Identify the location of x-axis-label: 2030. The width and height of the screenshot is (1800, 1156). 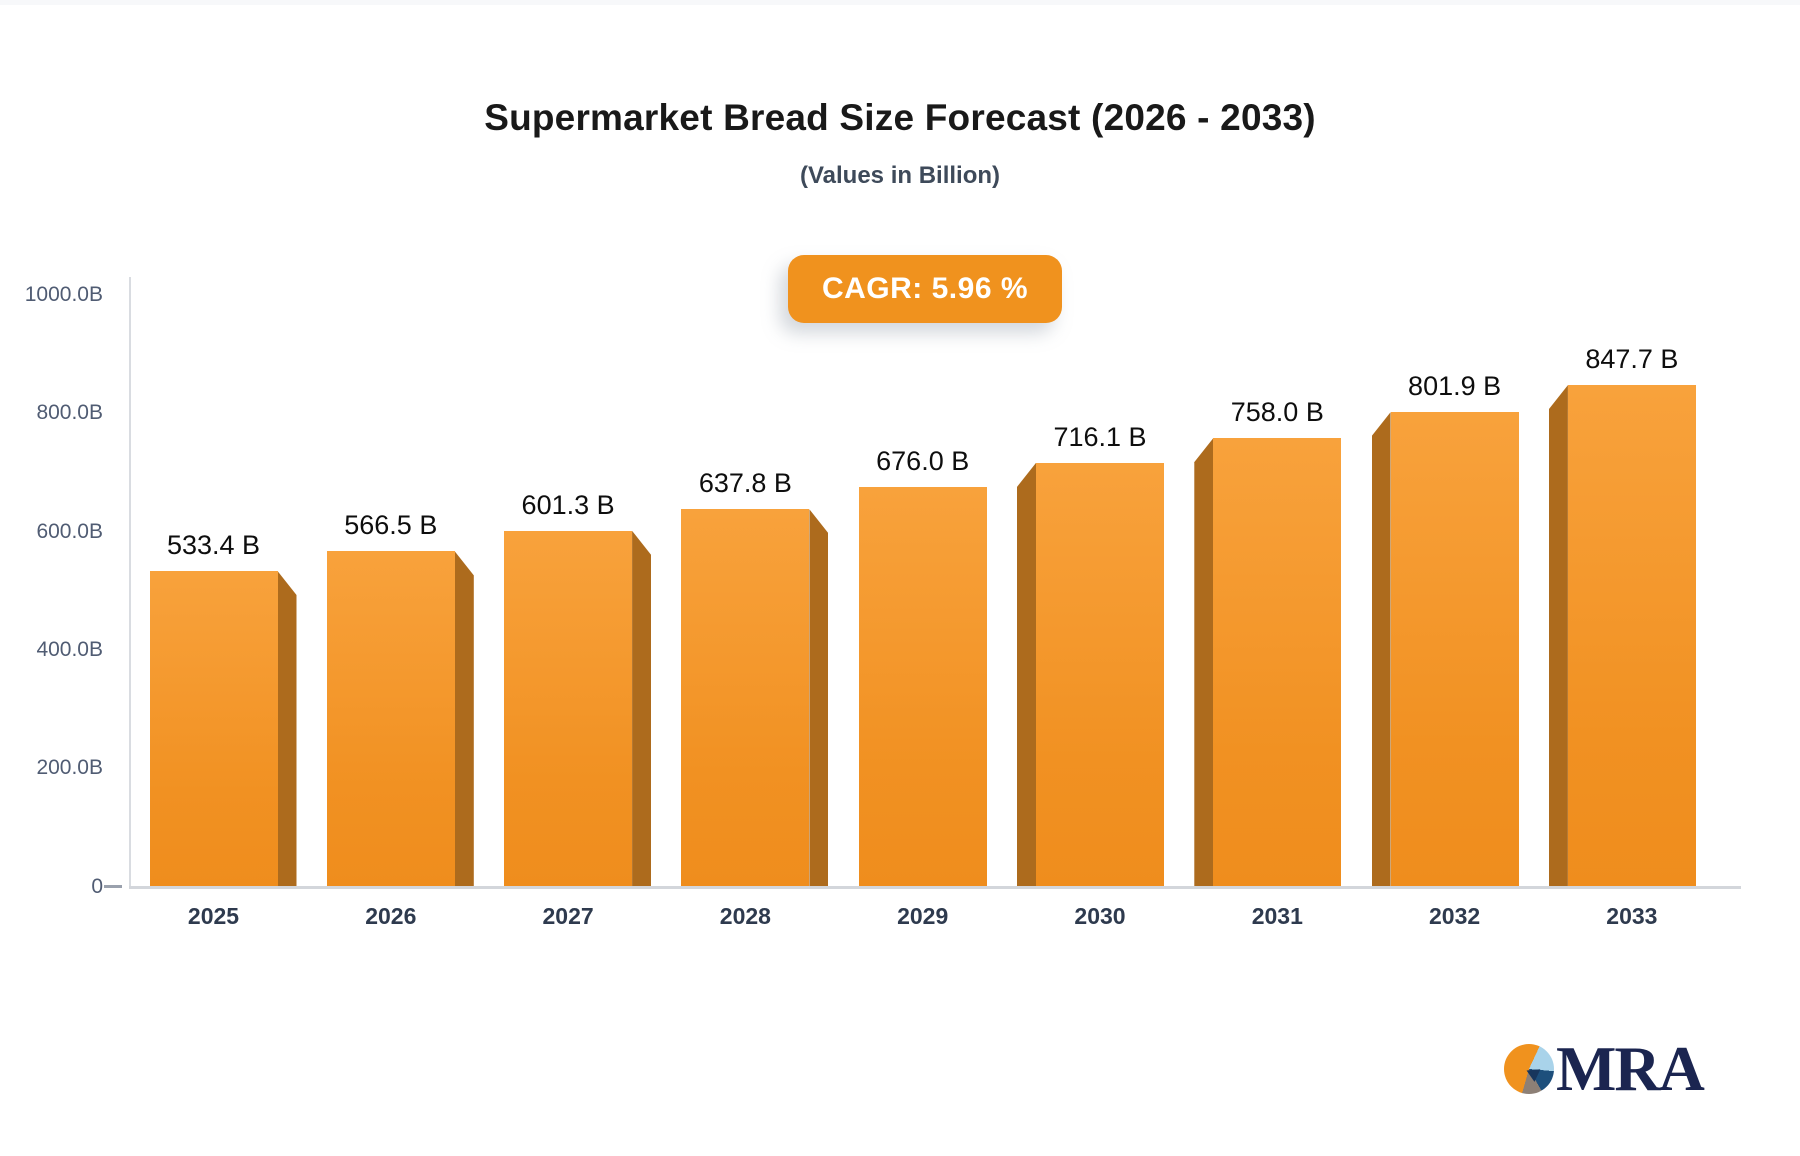
(1100, 916).